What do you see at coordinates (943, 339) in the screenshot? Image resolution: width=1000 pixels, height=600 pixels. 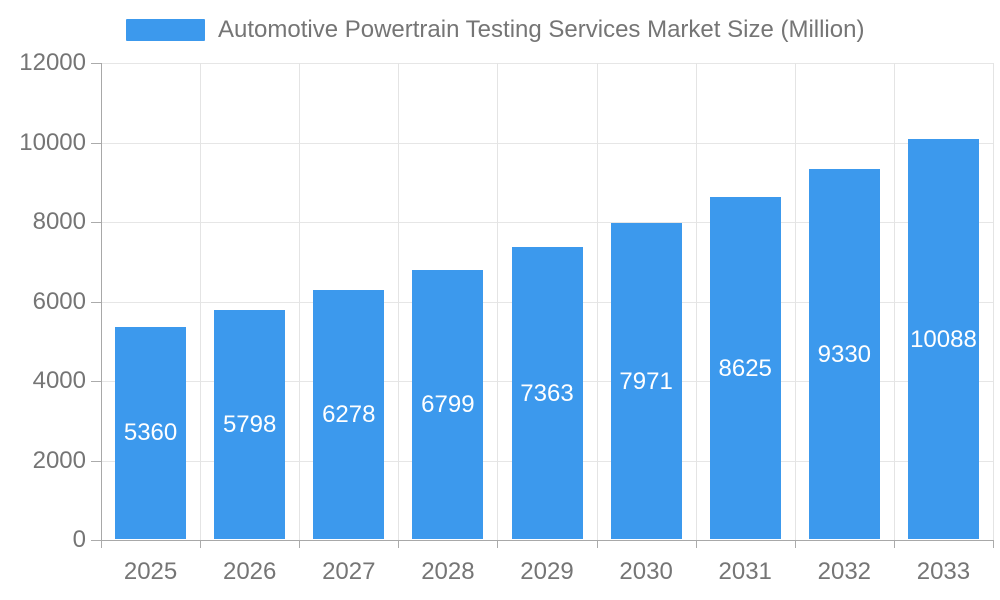 I see `bar-2033` at bounding box center [943, 339].